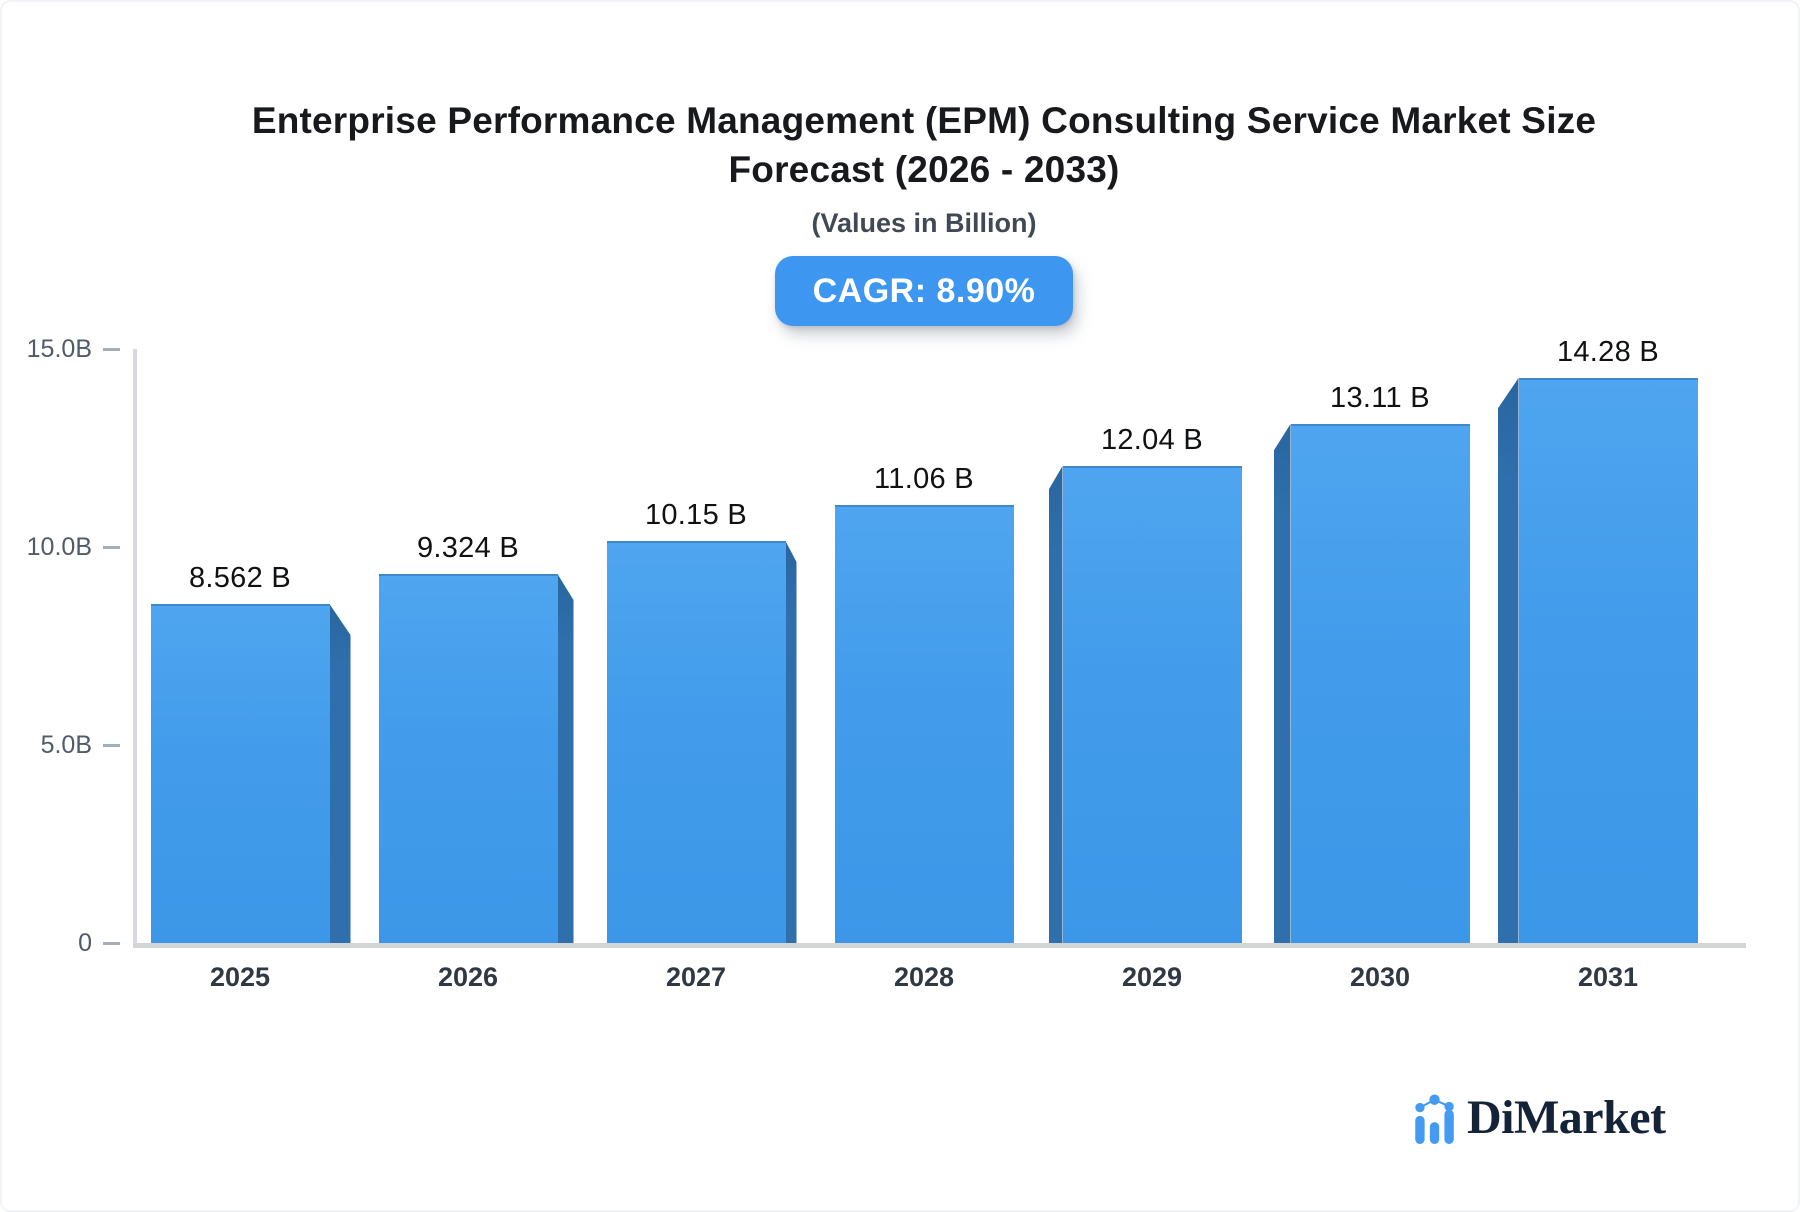  Describe the element at coordinates (1152, 977) in the screenshot. I see `x-axis-label-2029: 2029` at that location.